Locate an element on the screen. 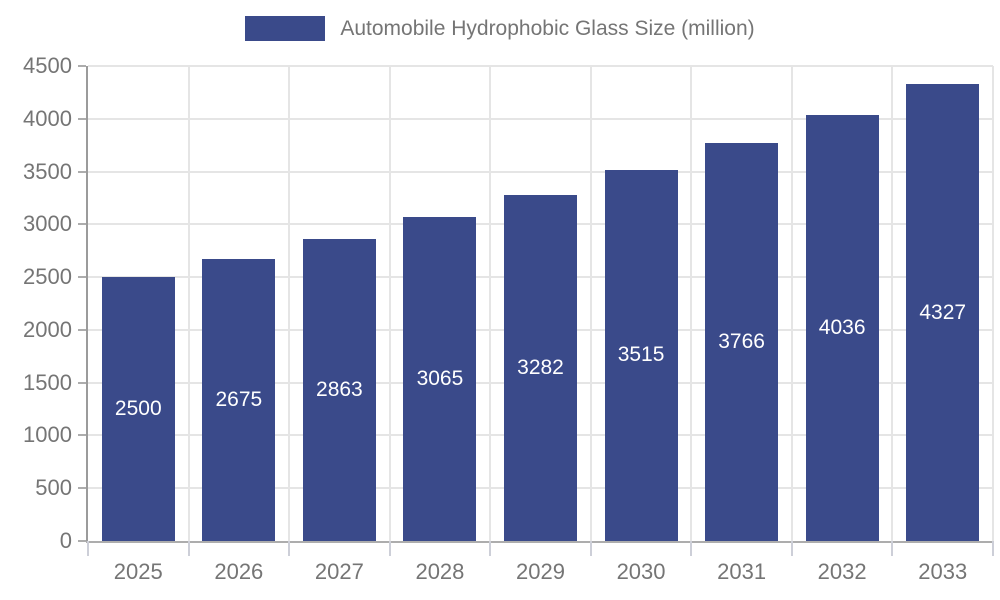 This screenshot has width=1000, height=600. bar-2027: 2863 is located at coordinates (339, 389).